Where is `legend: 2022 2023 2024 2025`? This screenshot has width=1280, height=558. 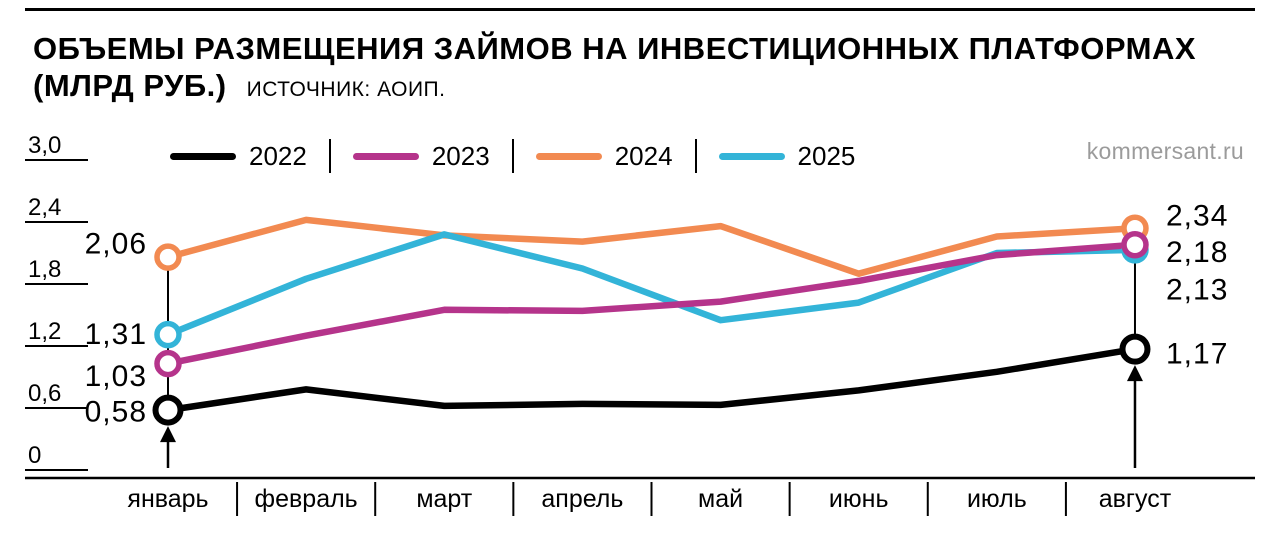 legend: 2022 2023 2024 2025 is located at coordinates (512, 156).